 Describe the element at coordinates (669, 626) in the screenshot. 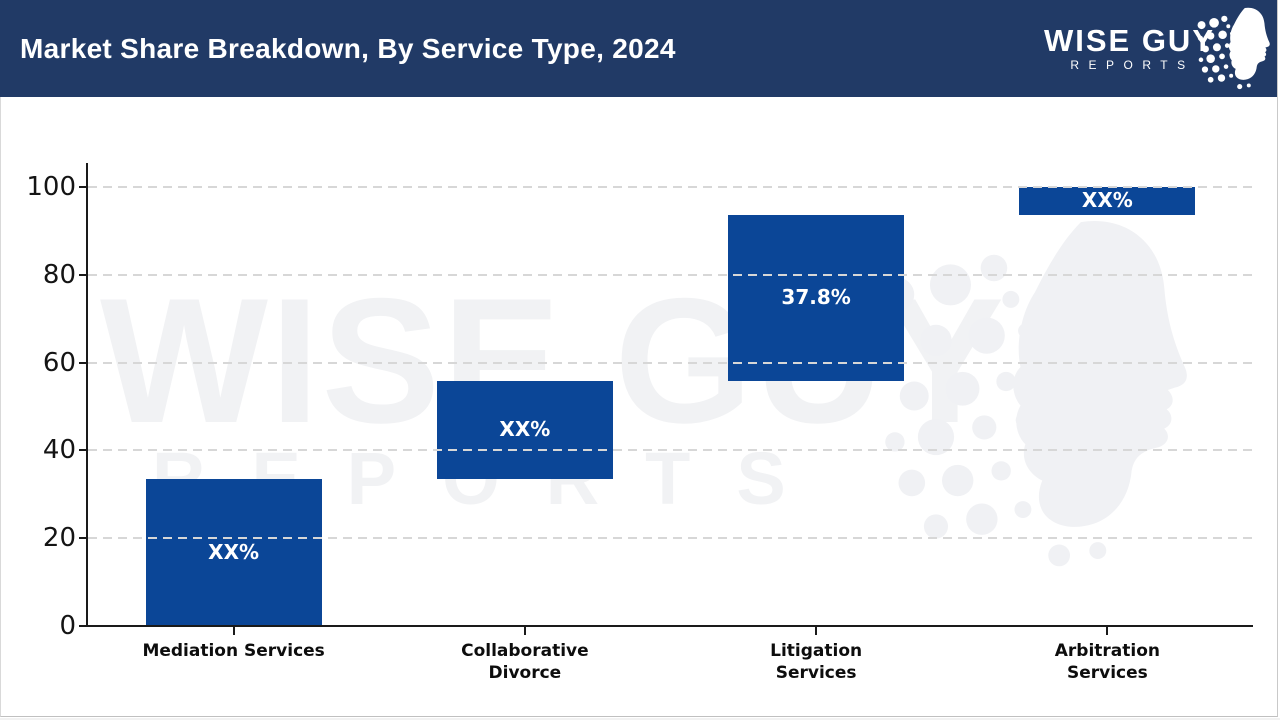

I see `x-axis-line` at that location.